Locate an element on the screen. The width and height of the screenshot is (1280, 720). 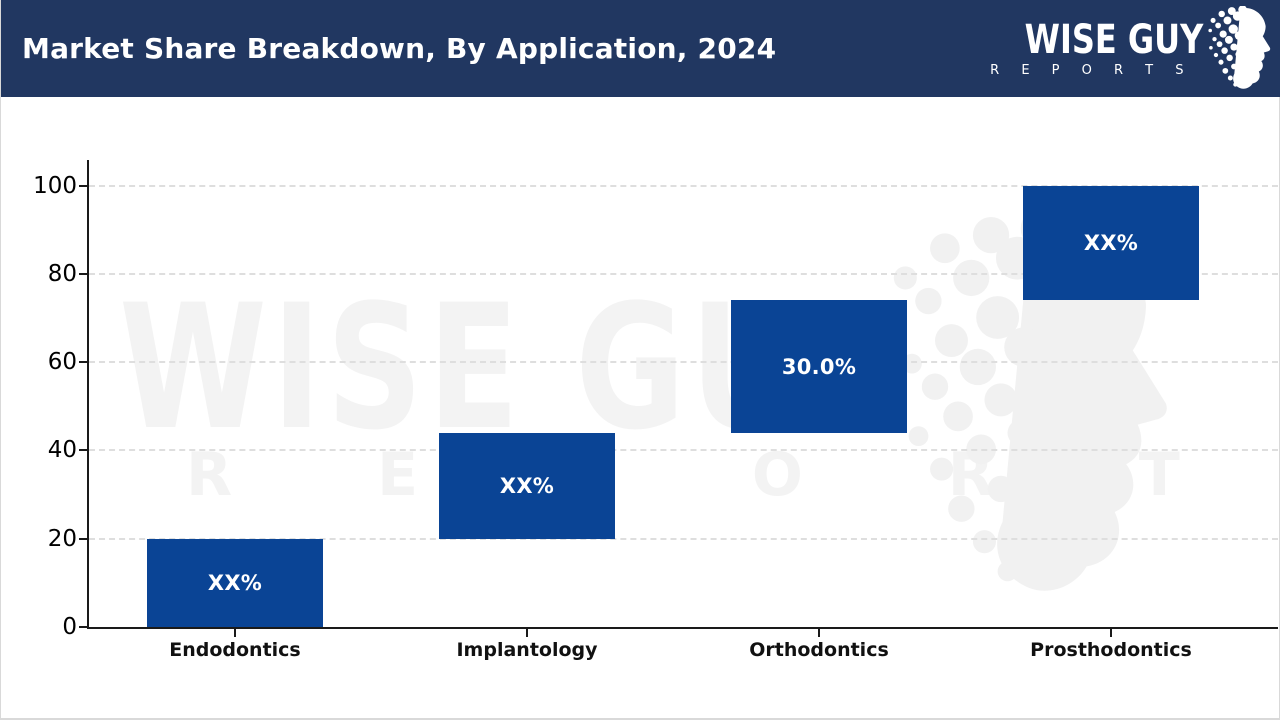
bar-implantology: XX% is located at coordinates (527, 485).